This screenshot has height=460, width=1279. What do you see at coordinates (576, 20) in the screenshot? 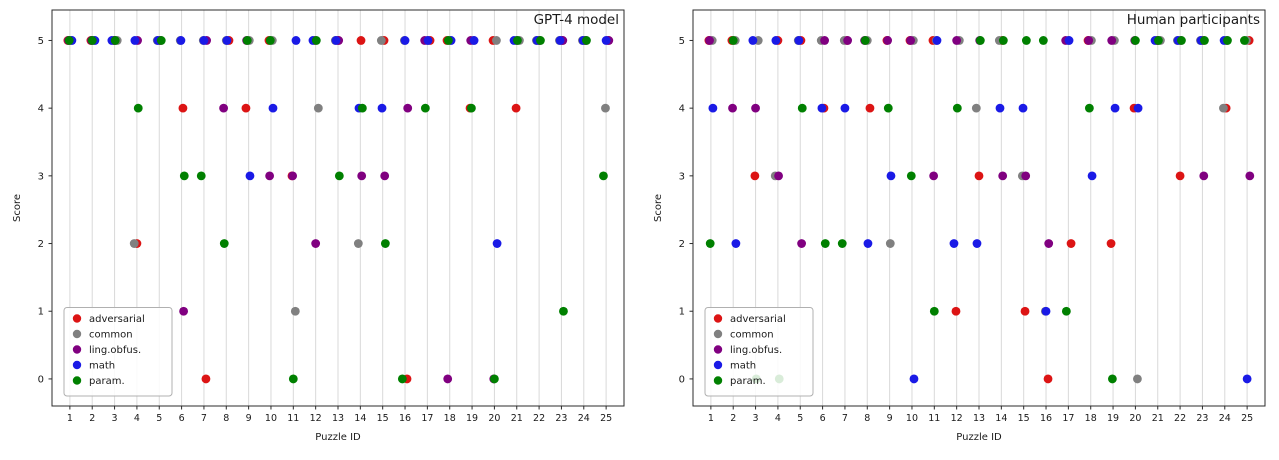
I see `chart-title: GPT-4 model` at bounding box center [576, 20].